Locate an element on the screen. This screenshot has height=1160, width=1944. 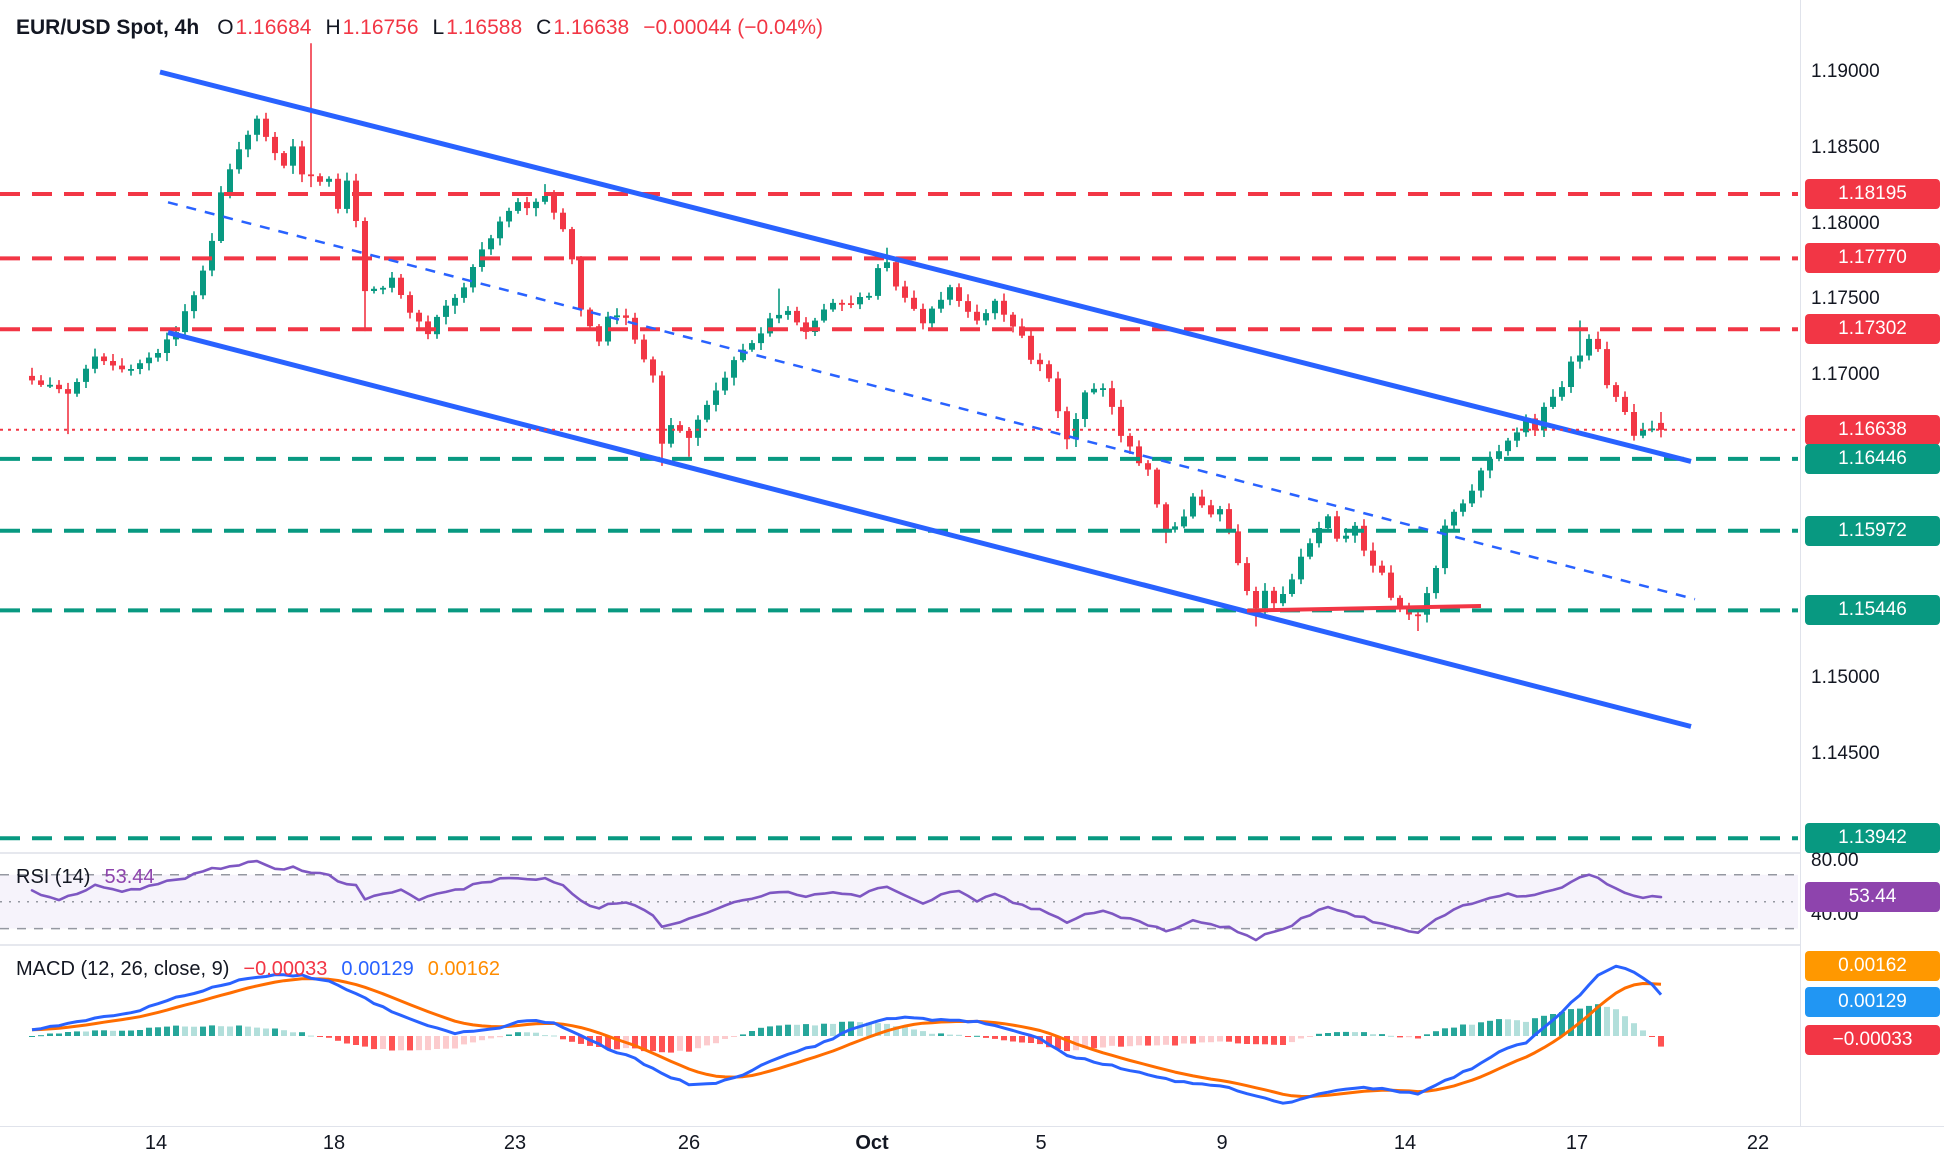
high-label: H is located at coordinates (333, 27).